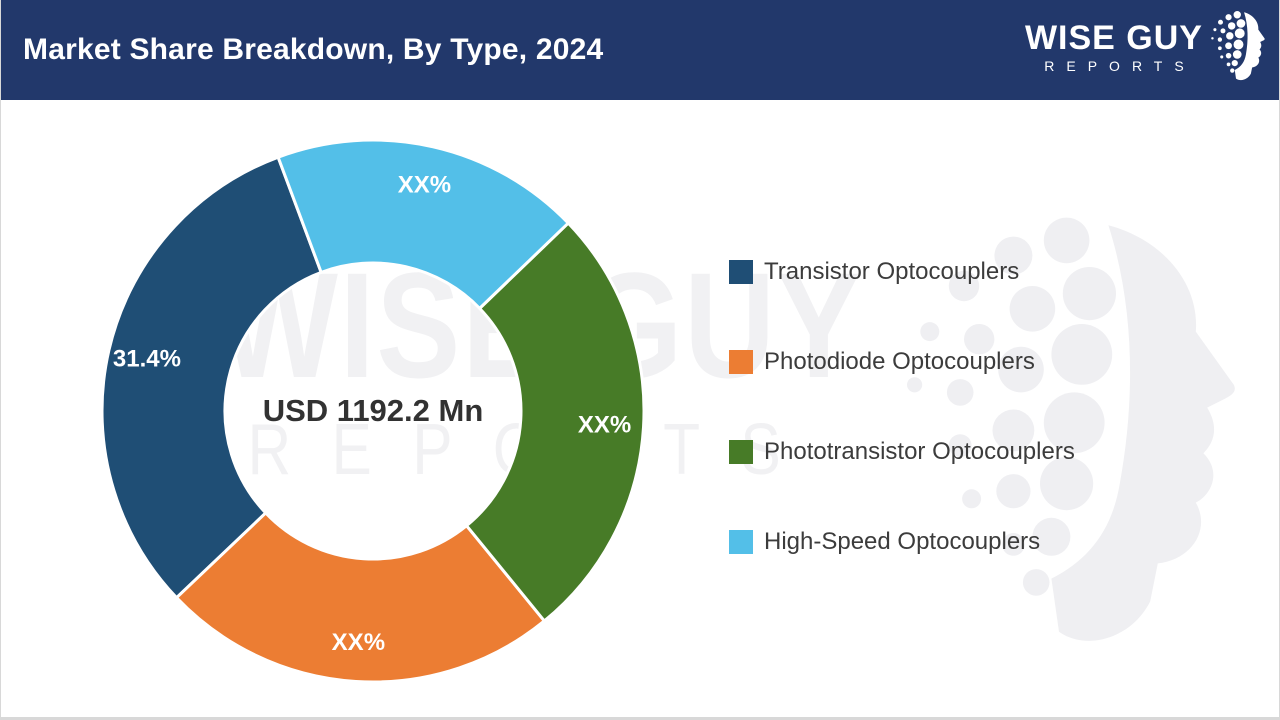 This screenshot has width=1280, height=720. I want to click on page-title: Market Share Breakdown, By Type, 2024, so click(313, 49).